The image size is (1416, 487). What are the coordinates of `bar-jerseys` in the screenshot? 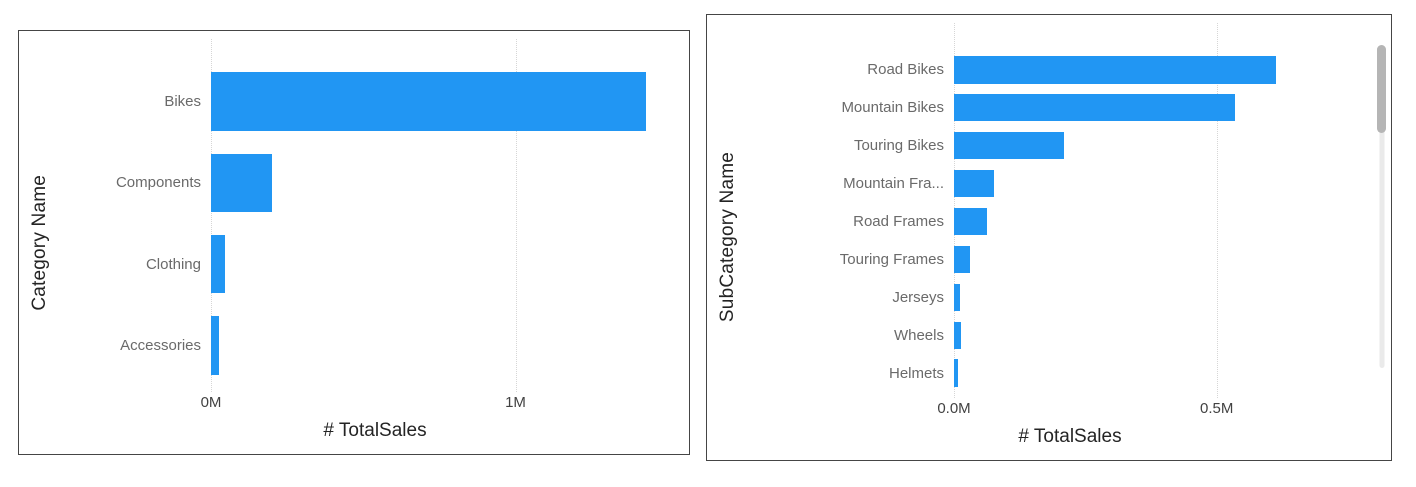 It's located at (957, 297).